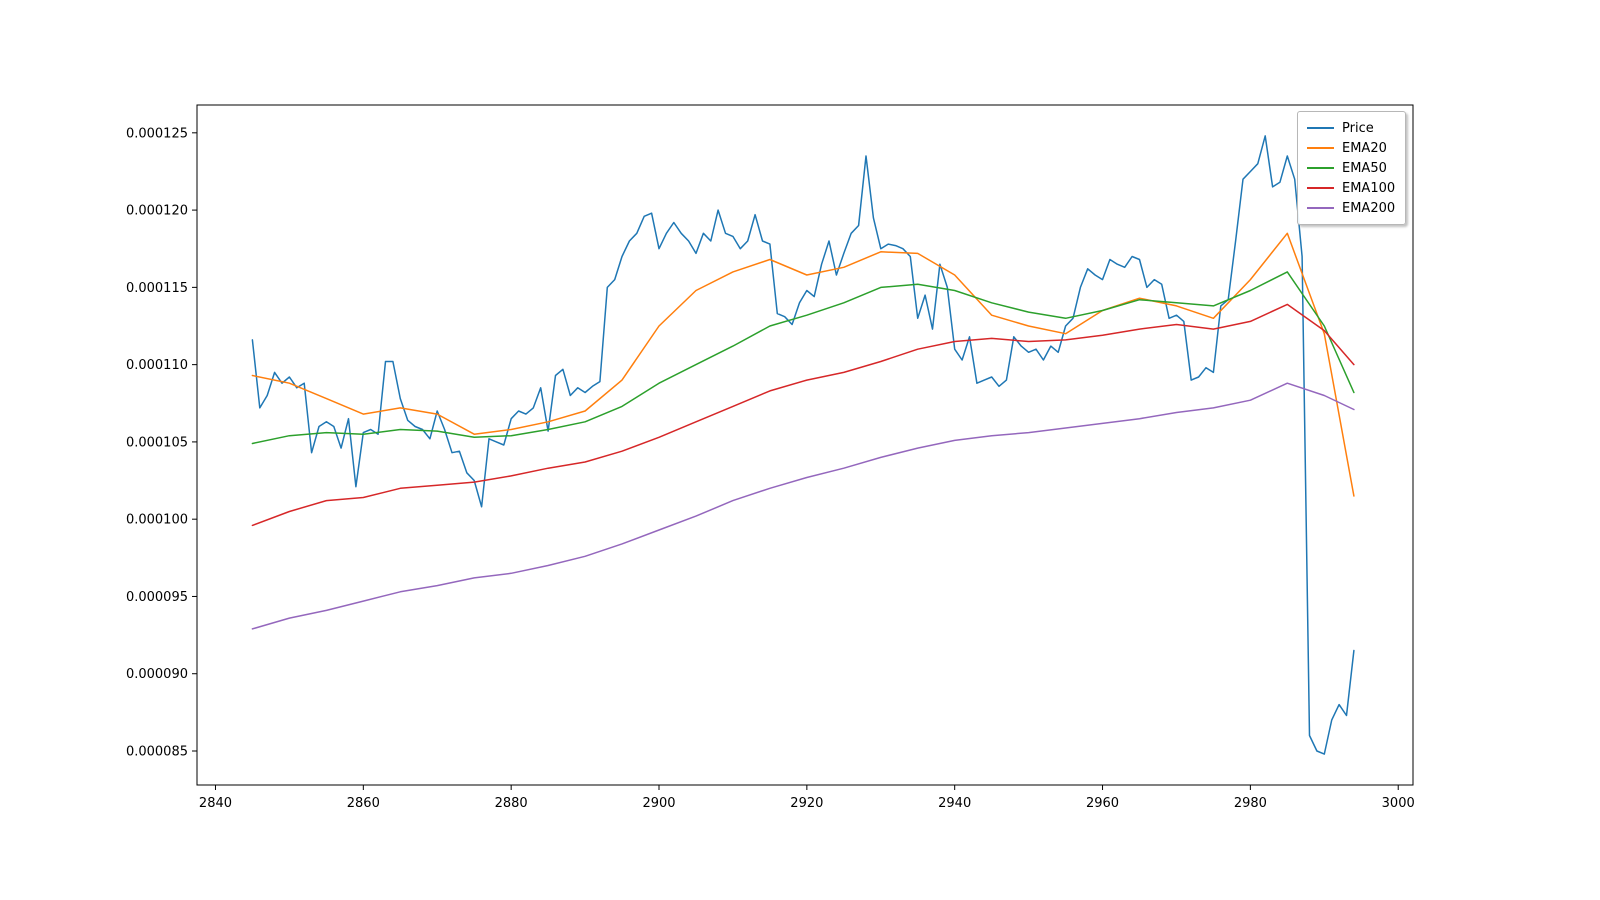 This screenshot has width=1600, height=900. I want to click on svg-text: 2840, so click(215, 803).